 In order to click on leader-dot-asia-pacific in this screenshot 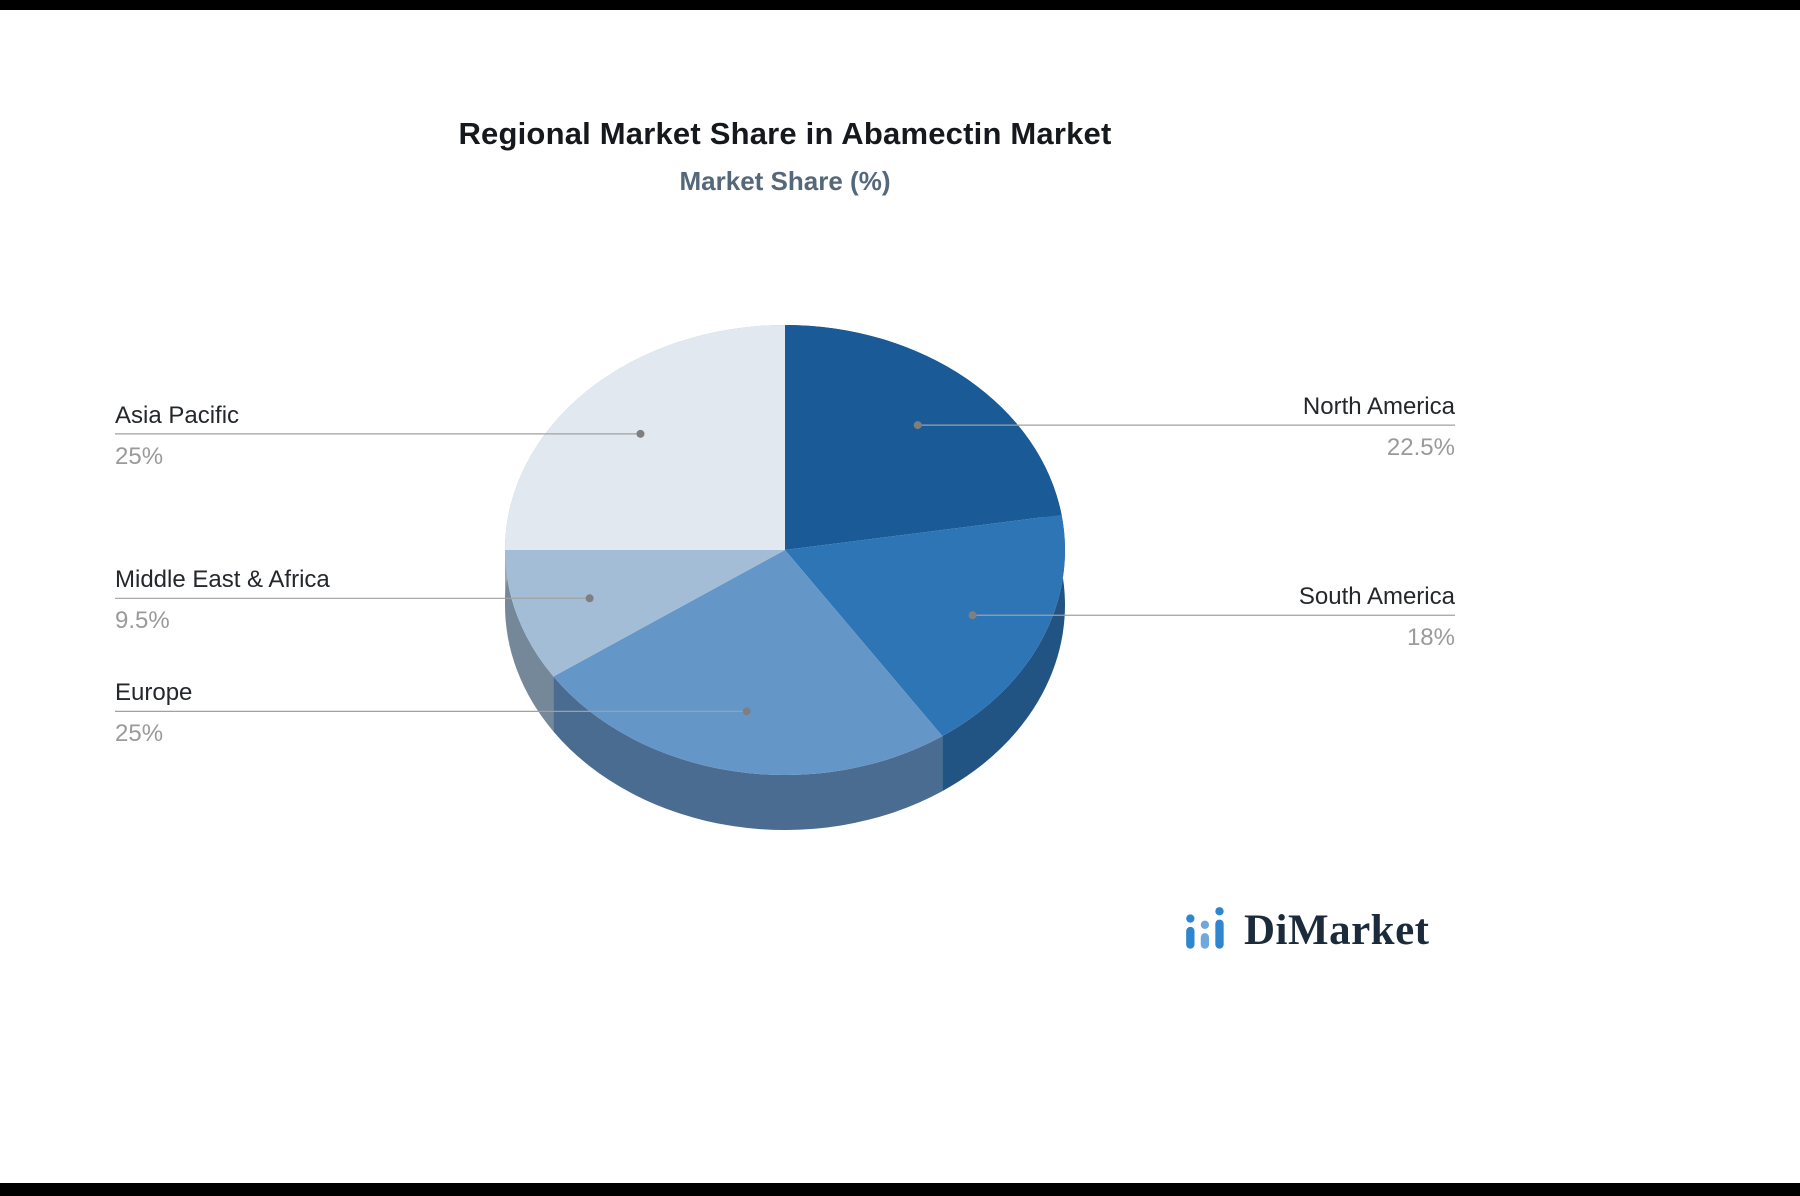, I will do `click(640, 433)`.